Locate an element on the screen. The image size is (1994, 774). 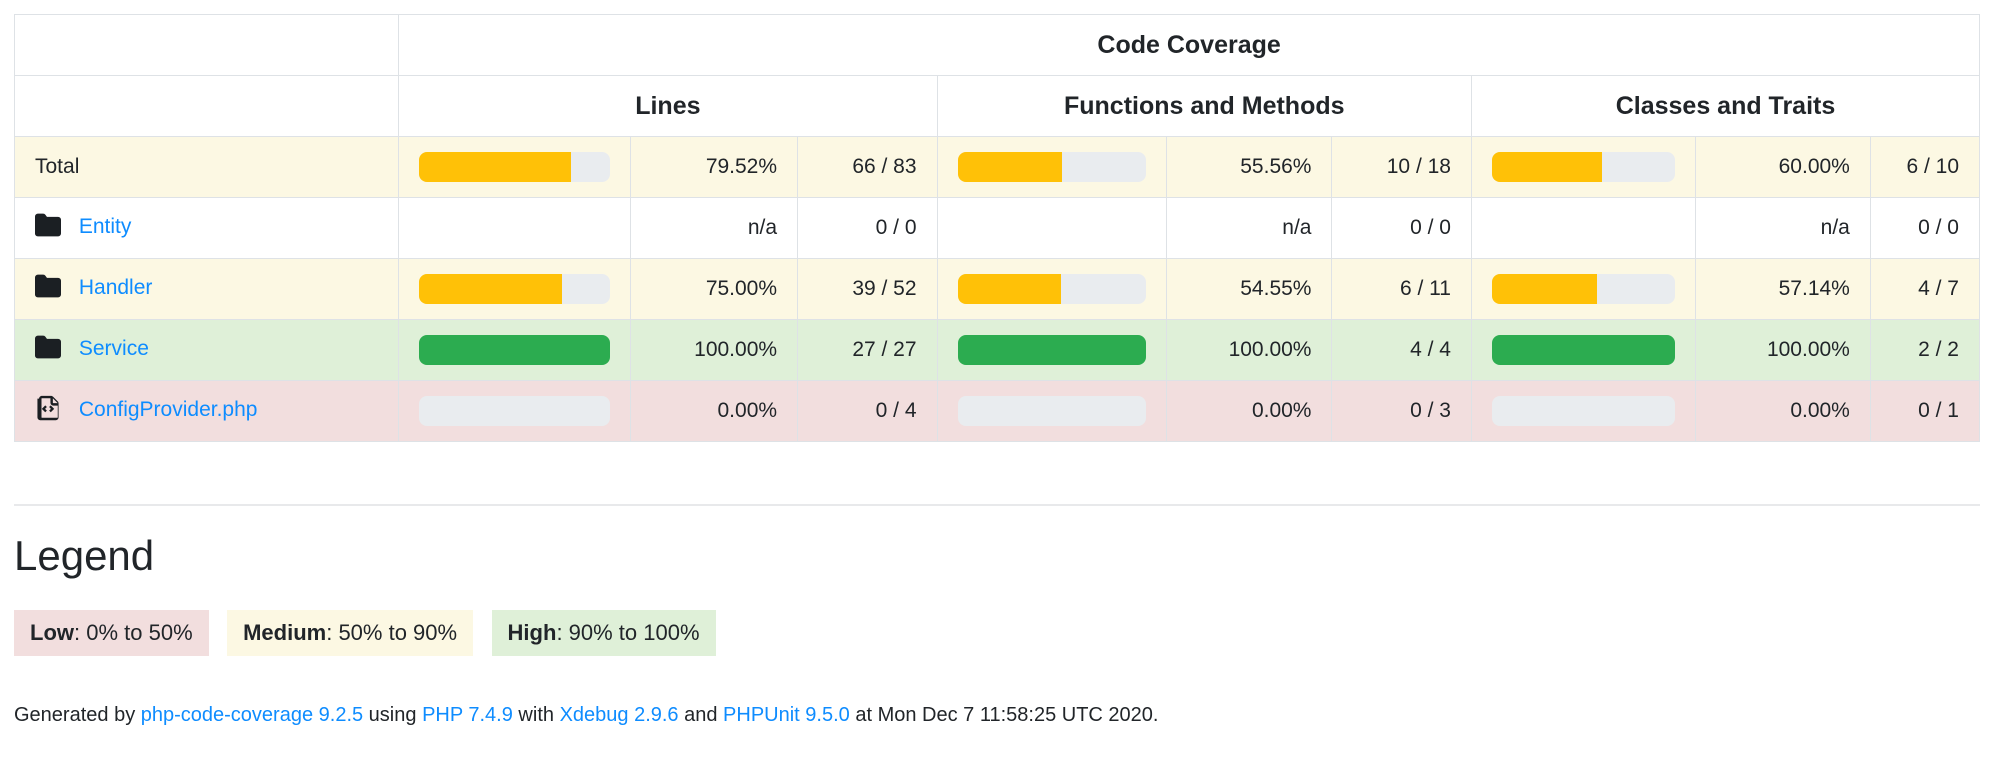
php-code-coverage-link: php-code-coverage 9.2.5 is located at coordinates (252, 715).